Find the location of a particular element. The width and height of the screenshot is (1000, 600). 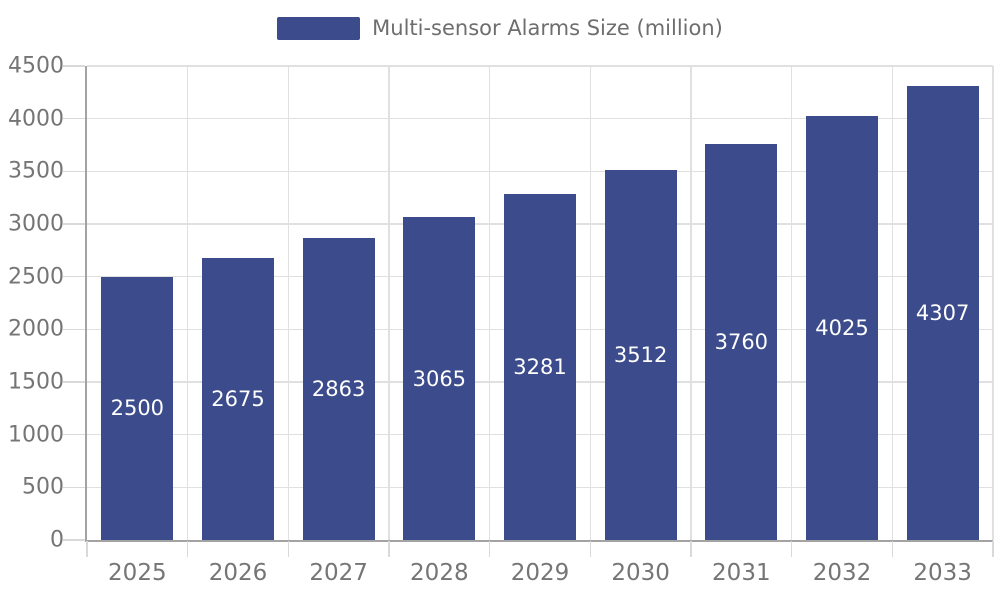

y-axis-line is located at coordinates (86, 303).